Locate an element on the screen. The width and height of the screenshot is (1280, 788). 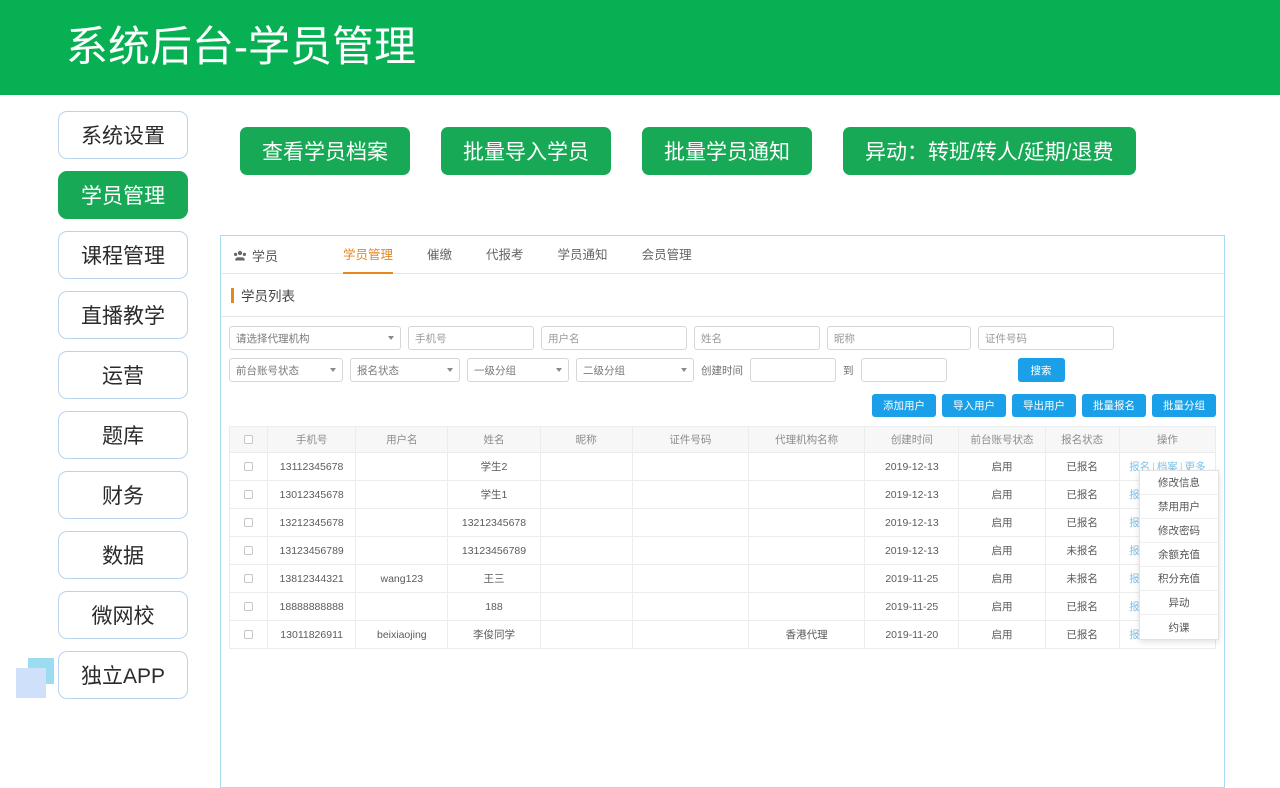
sidebar-item-1: 学员管理 is located at coordinates (123, 195).